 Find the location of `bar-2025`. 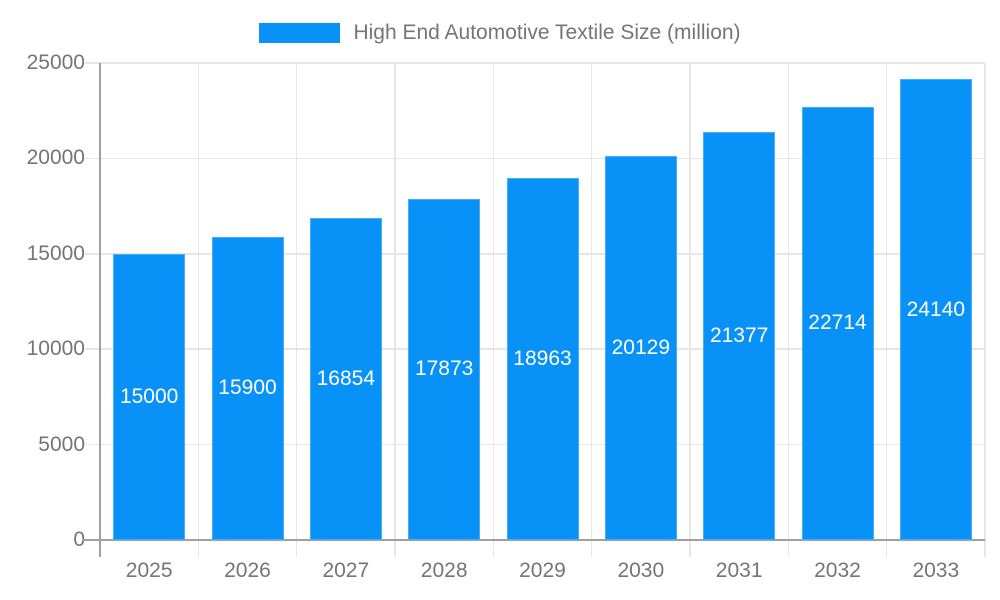

bar-2025 is located at coordinates (149, 396).